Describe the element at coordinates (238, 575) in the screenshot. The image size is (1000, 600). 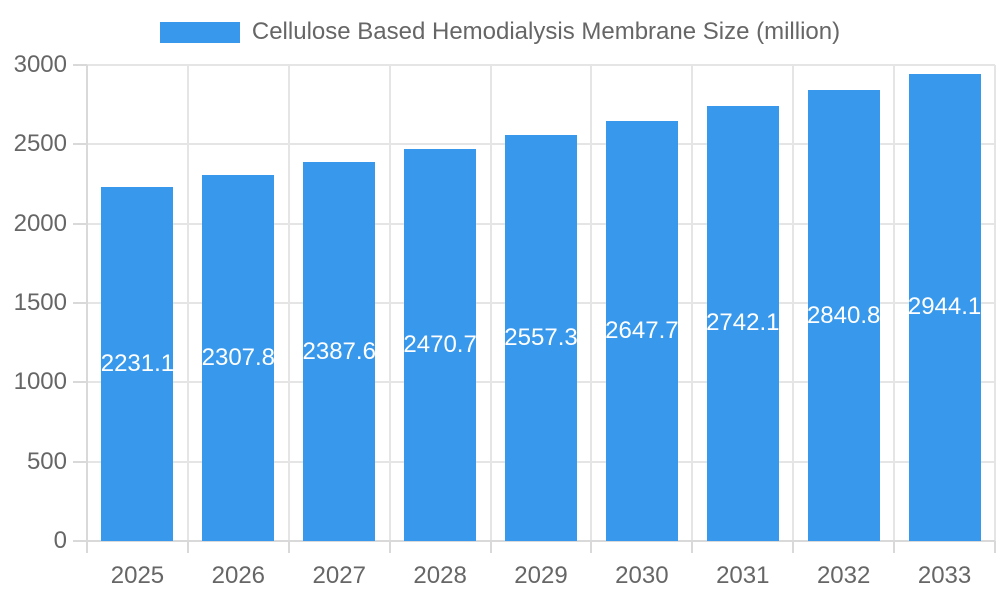
I see `x-axis-tick-label: 2026` at that location.